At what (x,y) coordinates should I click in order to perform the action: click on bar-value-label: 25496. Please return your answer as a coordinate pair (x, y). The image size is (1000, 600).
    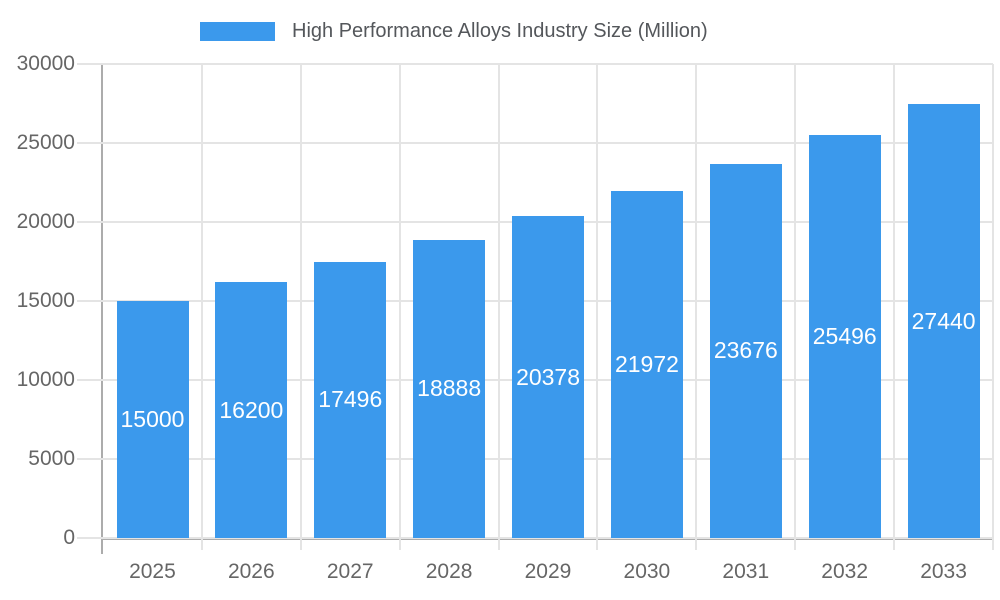
    Looking at the image, I should click on (844, 336).